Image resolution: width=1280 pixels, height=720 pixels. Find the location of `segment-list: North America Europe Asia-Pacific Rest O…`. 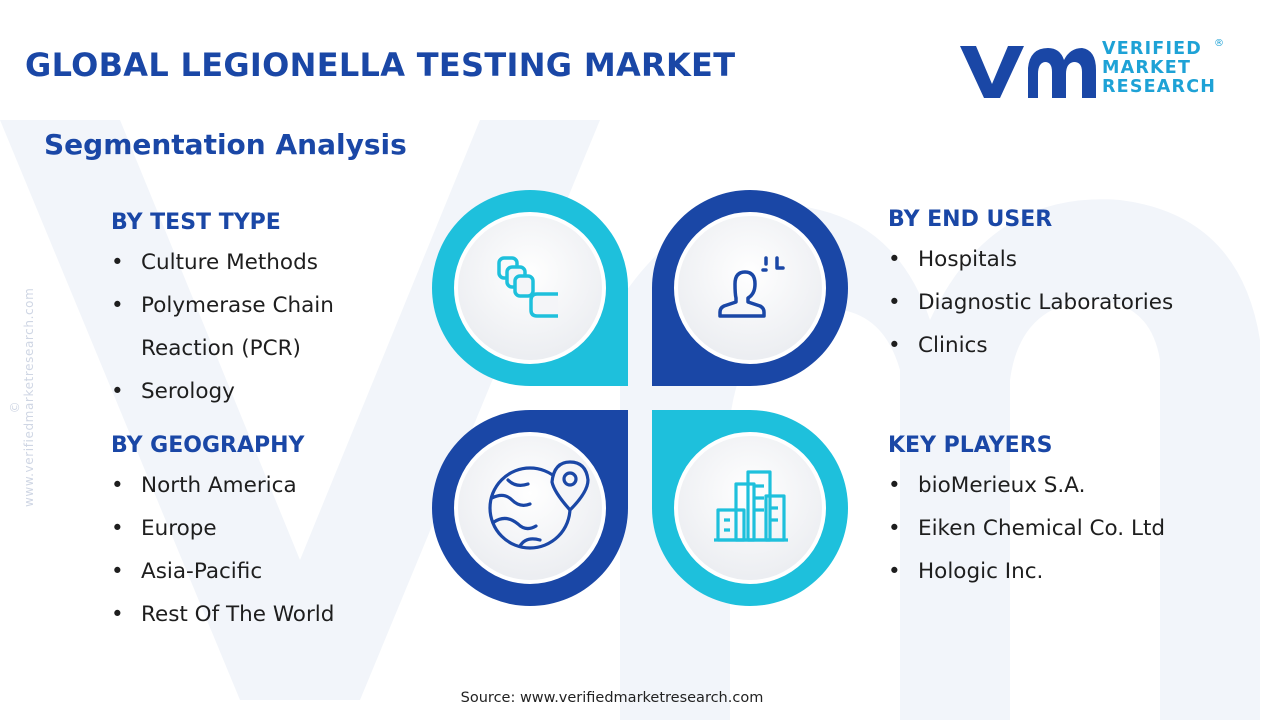

segment-list: North America Europe Asia-Pacific Rest O… is located at coordinates (261, 550).